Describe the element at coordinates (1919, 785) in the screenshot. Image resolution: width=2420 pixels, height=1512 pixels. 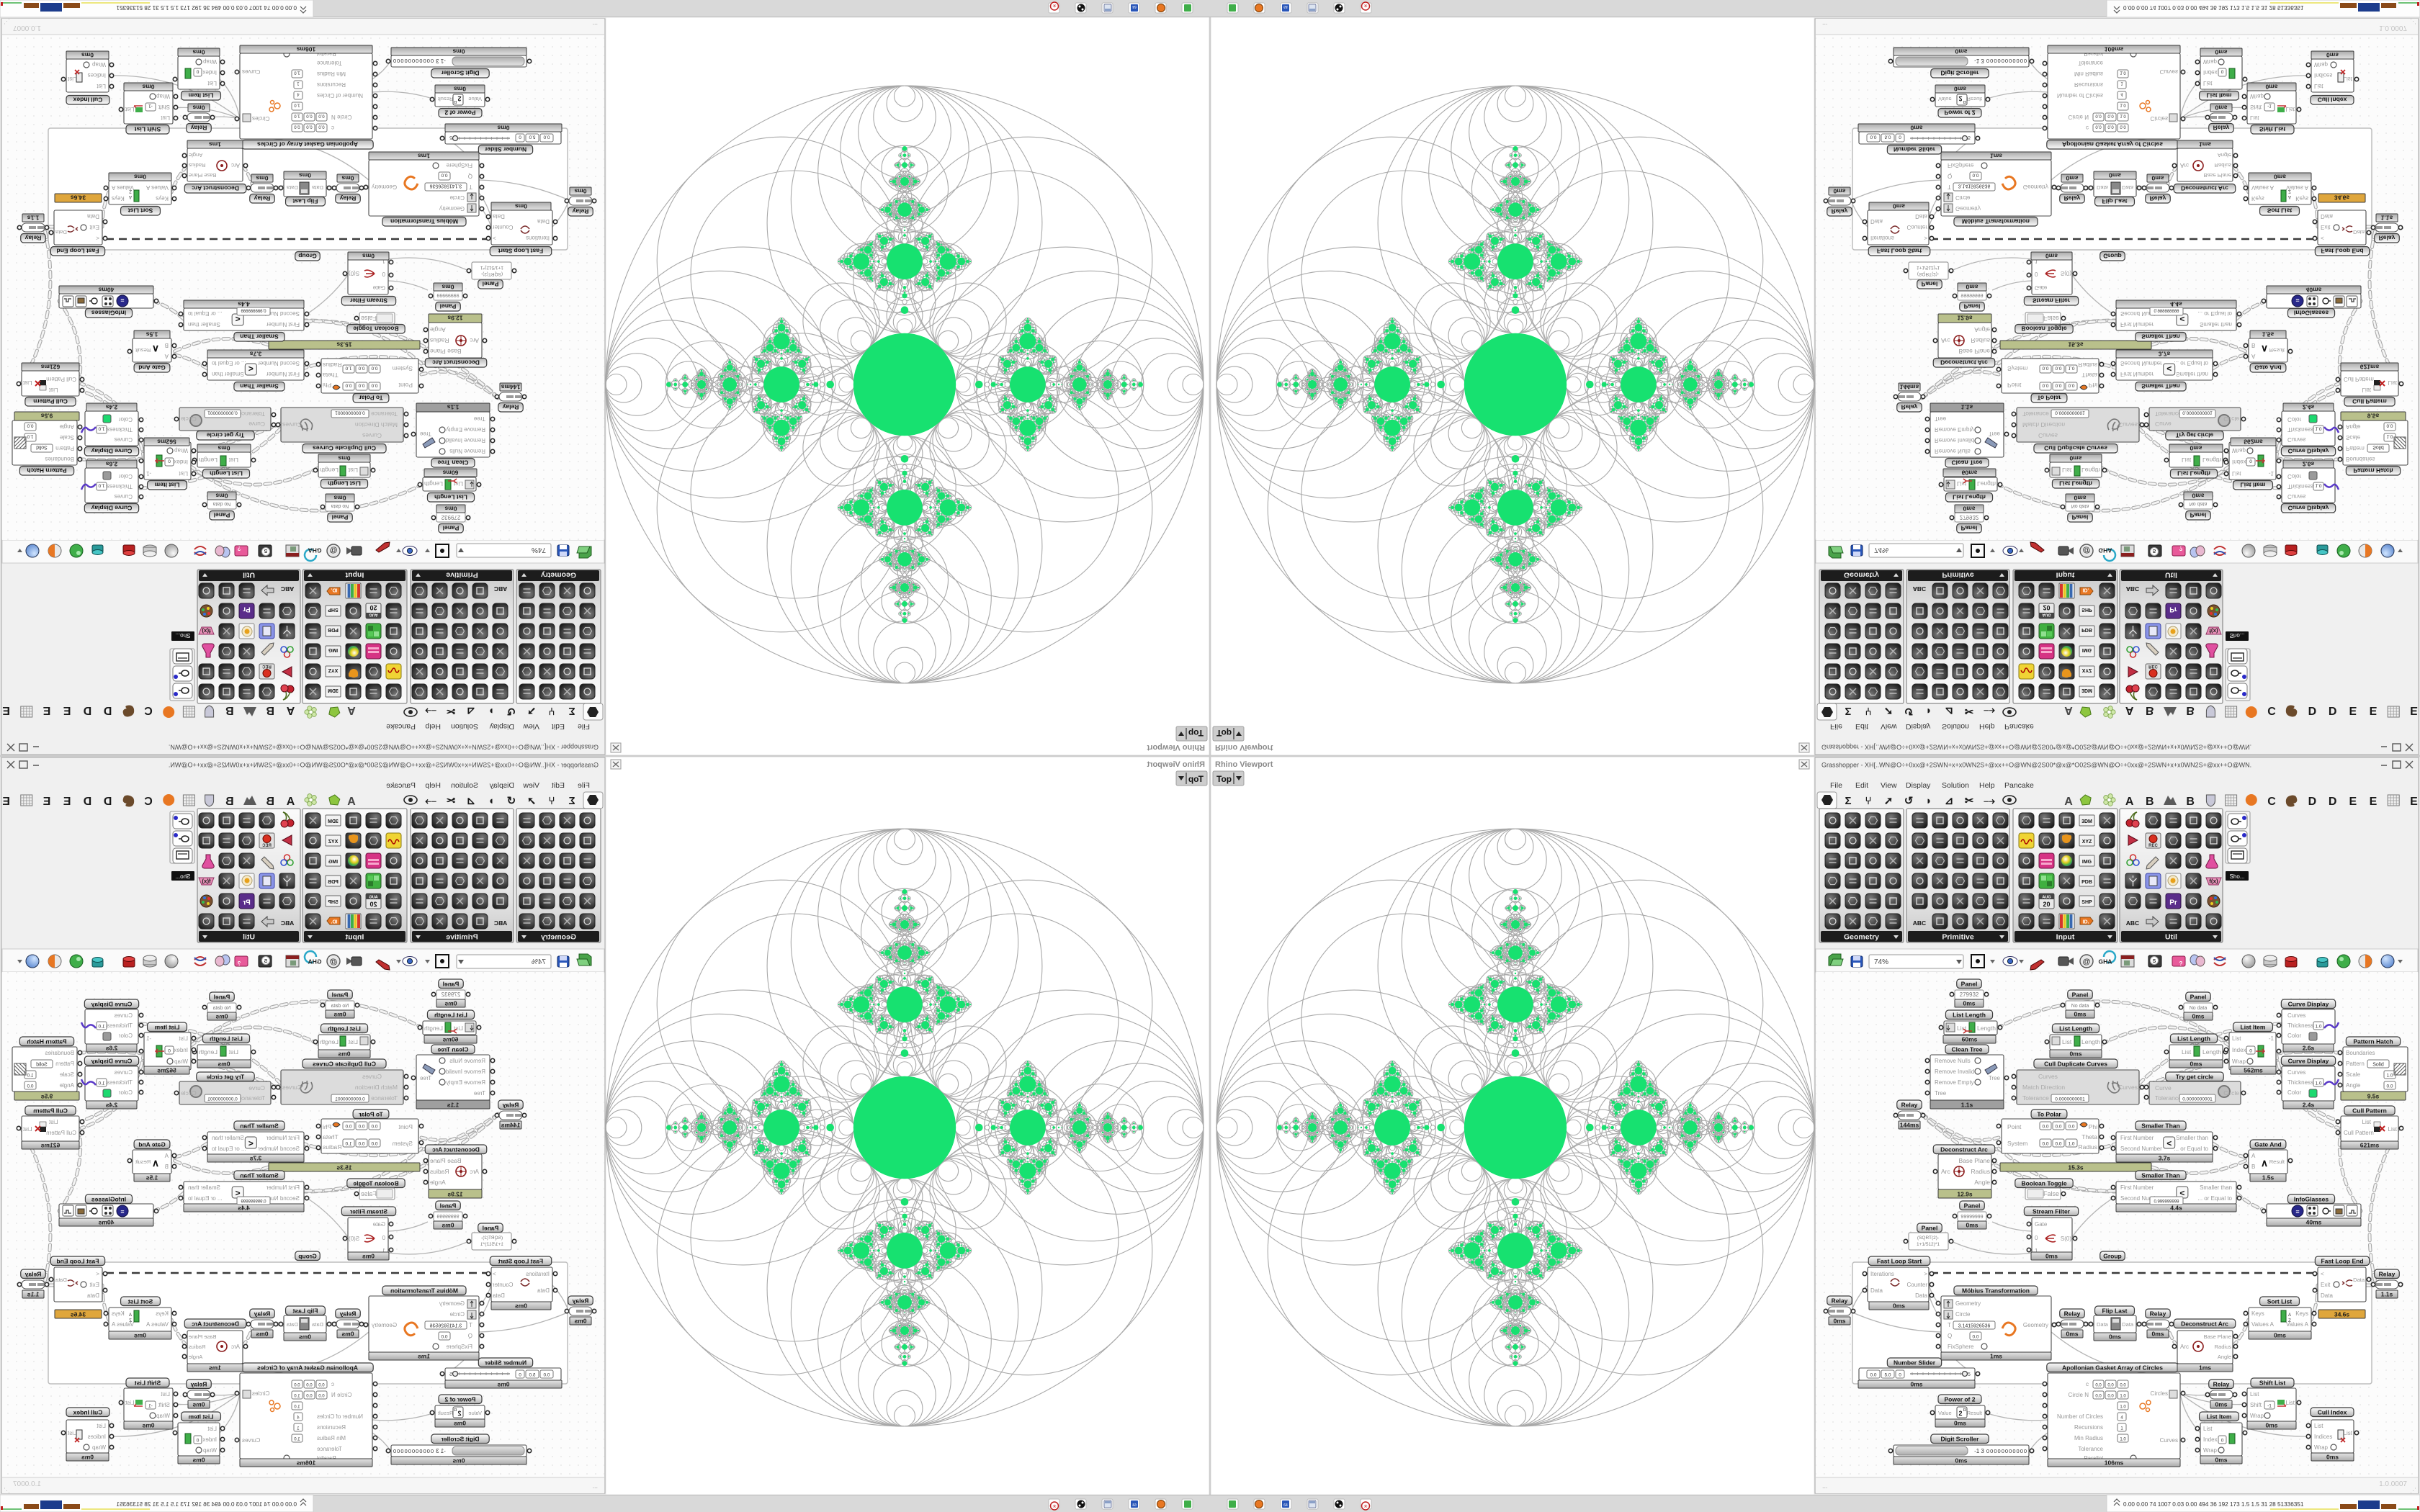
I see `svg-text: Display` at that location.